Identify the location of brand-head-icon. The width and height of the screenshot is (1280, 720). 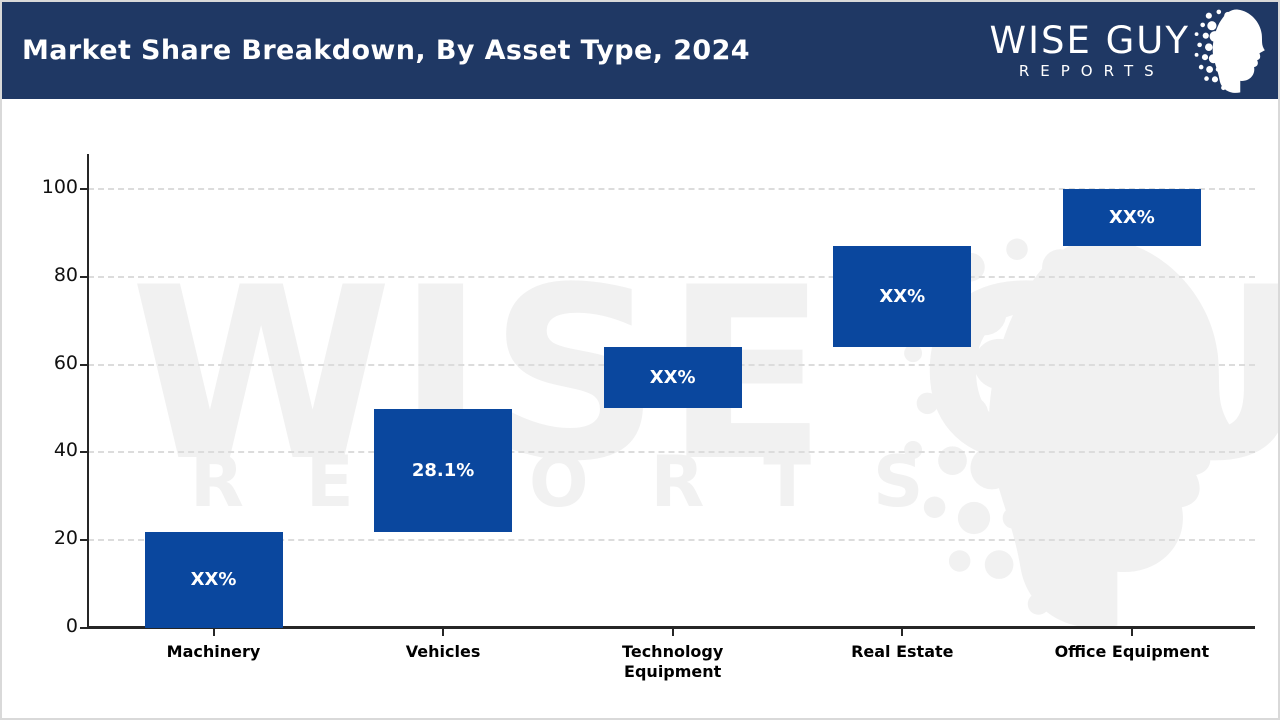
(1229, 51).